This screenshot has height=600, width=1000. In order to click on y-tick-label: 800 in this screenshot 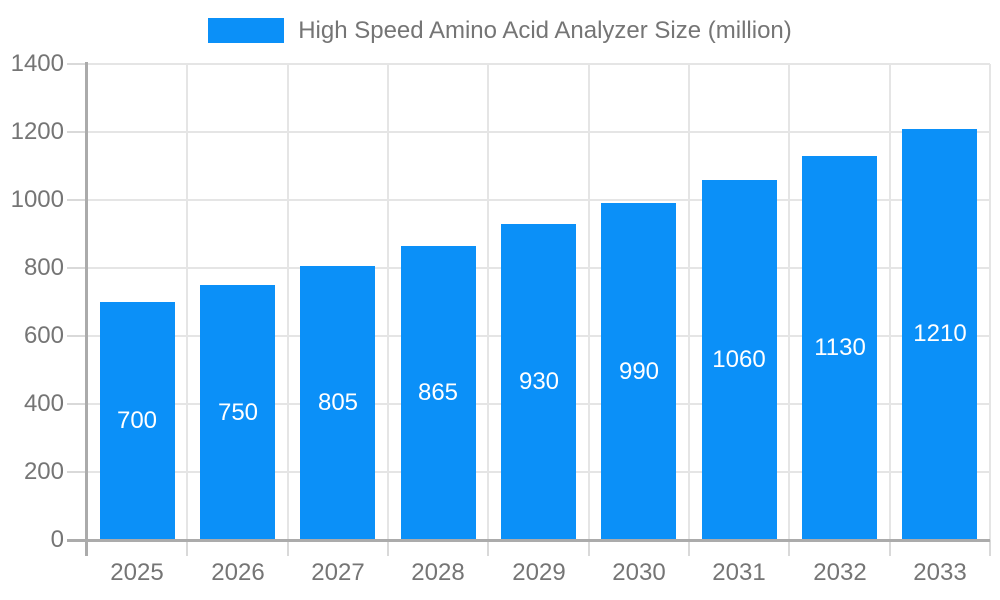, I will do `click(43, 267)`.